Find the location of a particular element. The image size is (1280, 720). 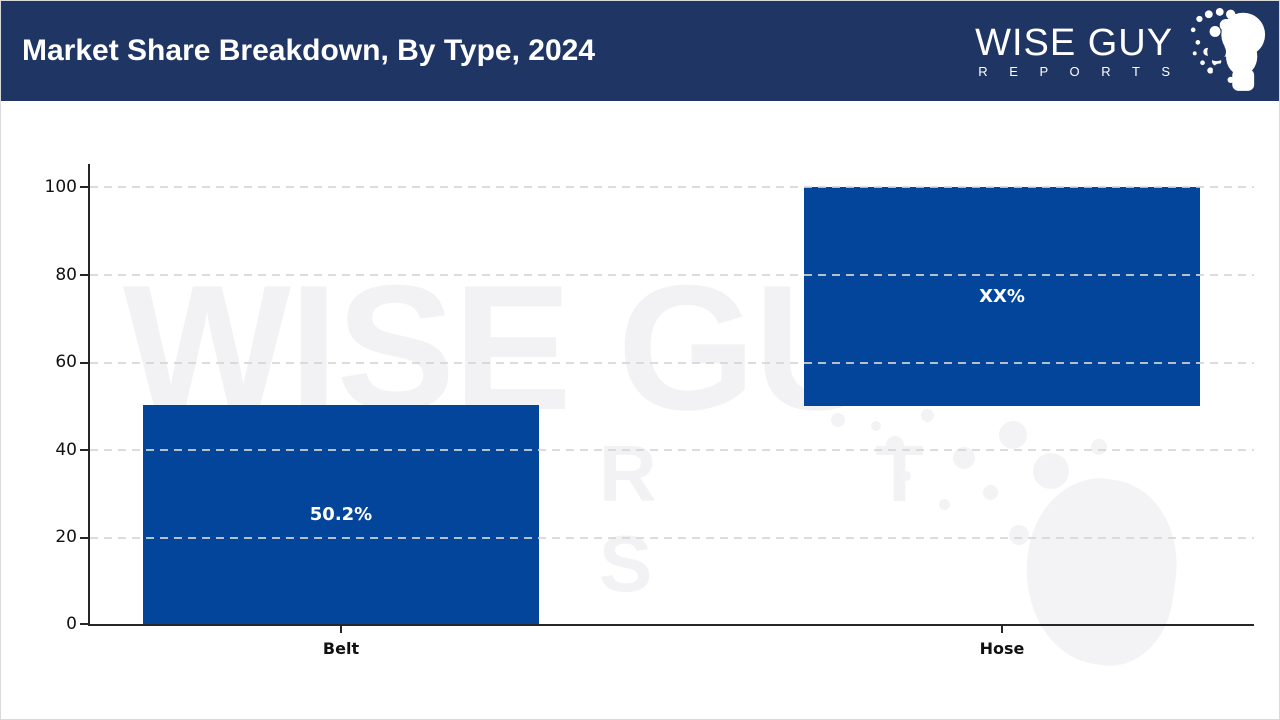

watermark-subtitle: R T S is located at coordinates (810, 518).